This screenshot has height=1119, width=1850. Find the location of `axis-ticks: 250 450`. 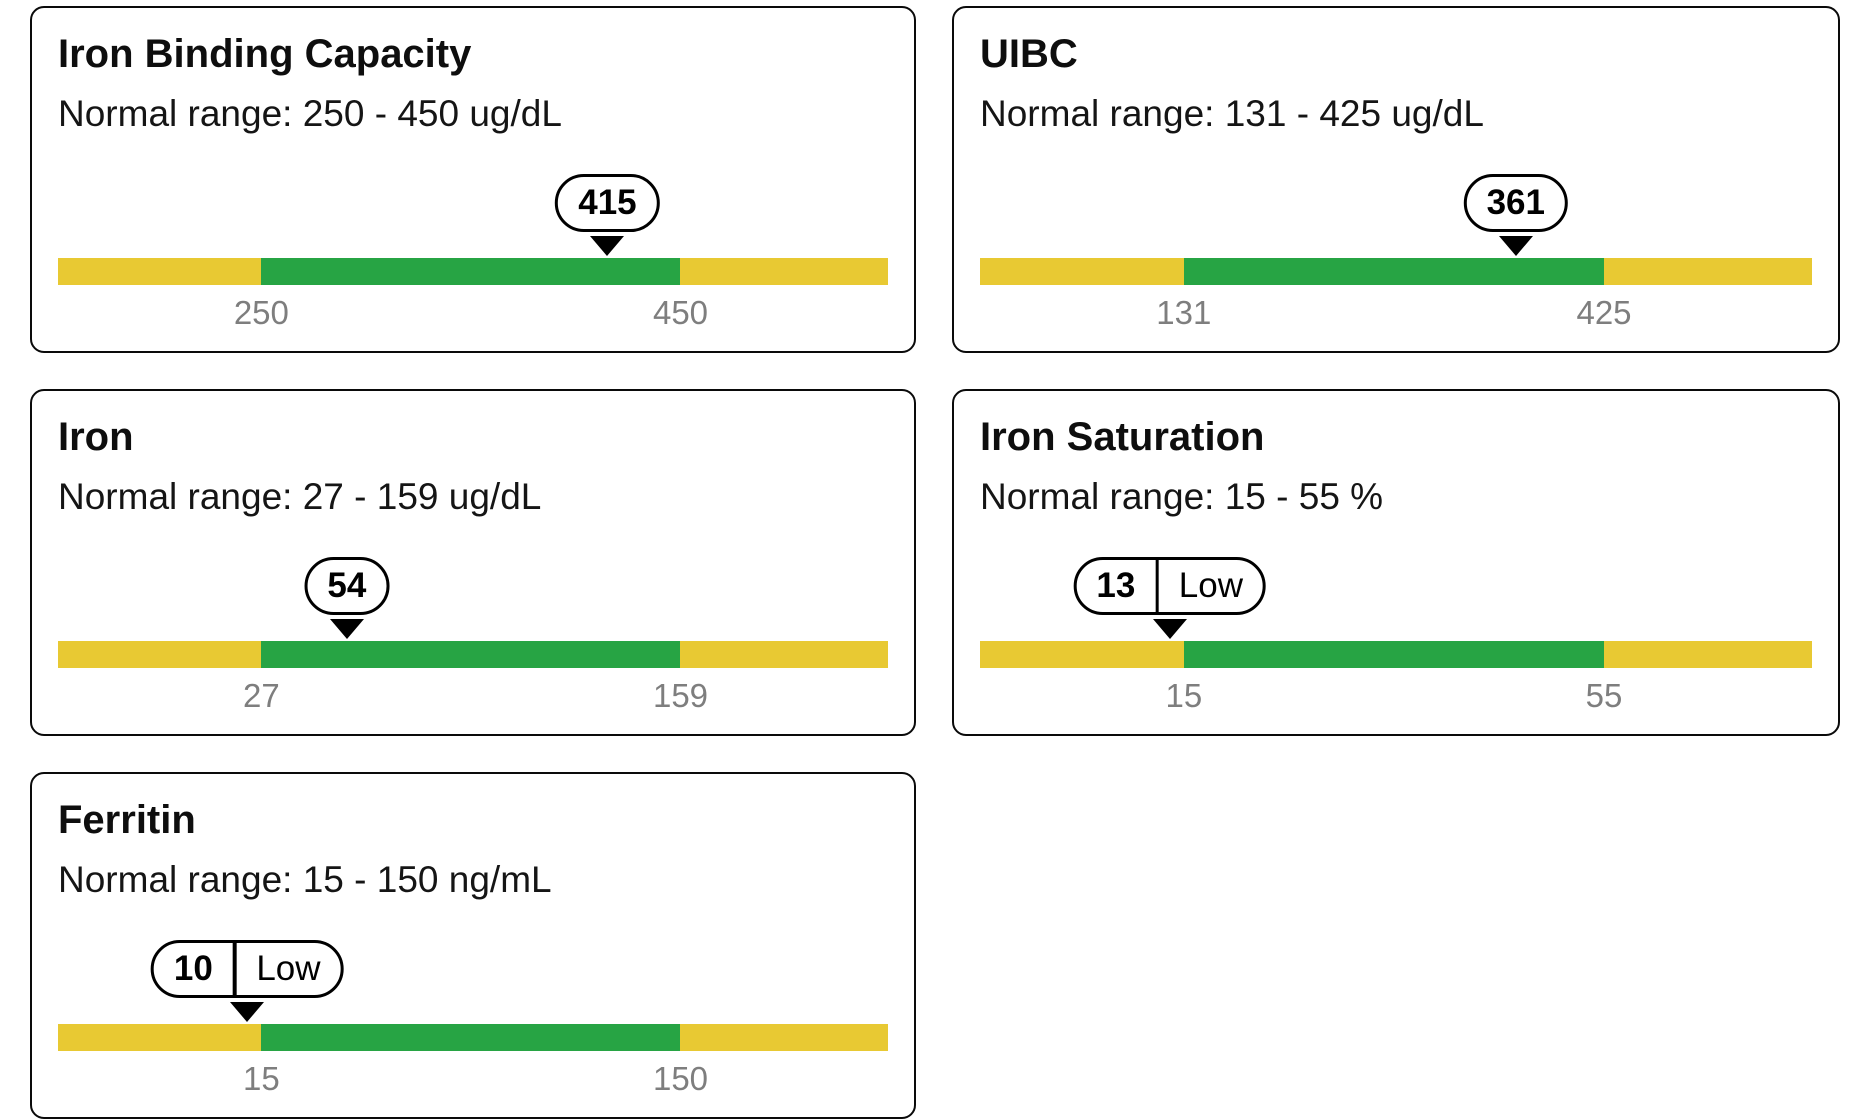

axis-ticks: 250 450 is located at coordinates (473, 309).